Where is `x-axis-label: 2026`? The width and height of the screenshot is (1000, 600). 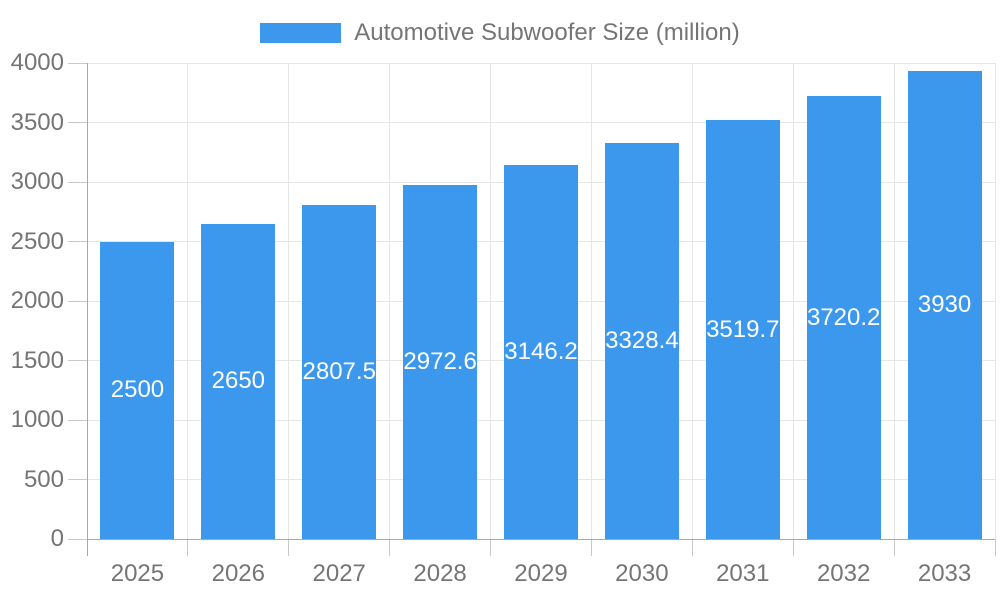 x-axis-label: 2026 is located at coordinates (238, 573).